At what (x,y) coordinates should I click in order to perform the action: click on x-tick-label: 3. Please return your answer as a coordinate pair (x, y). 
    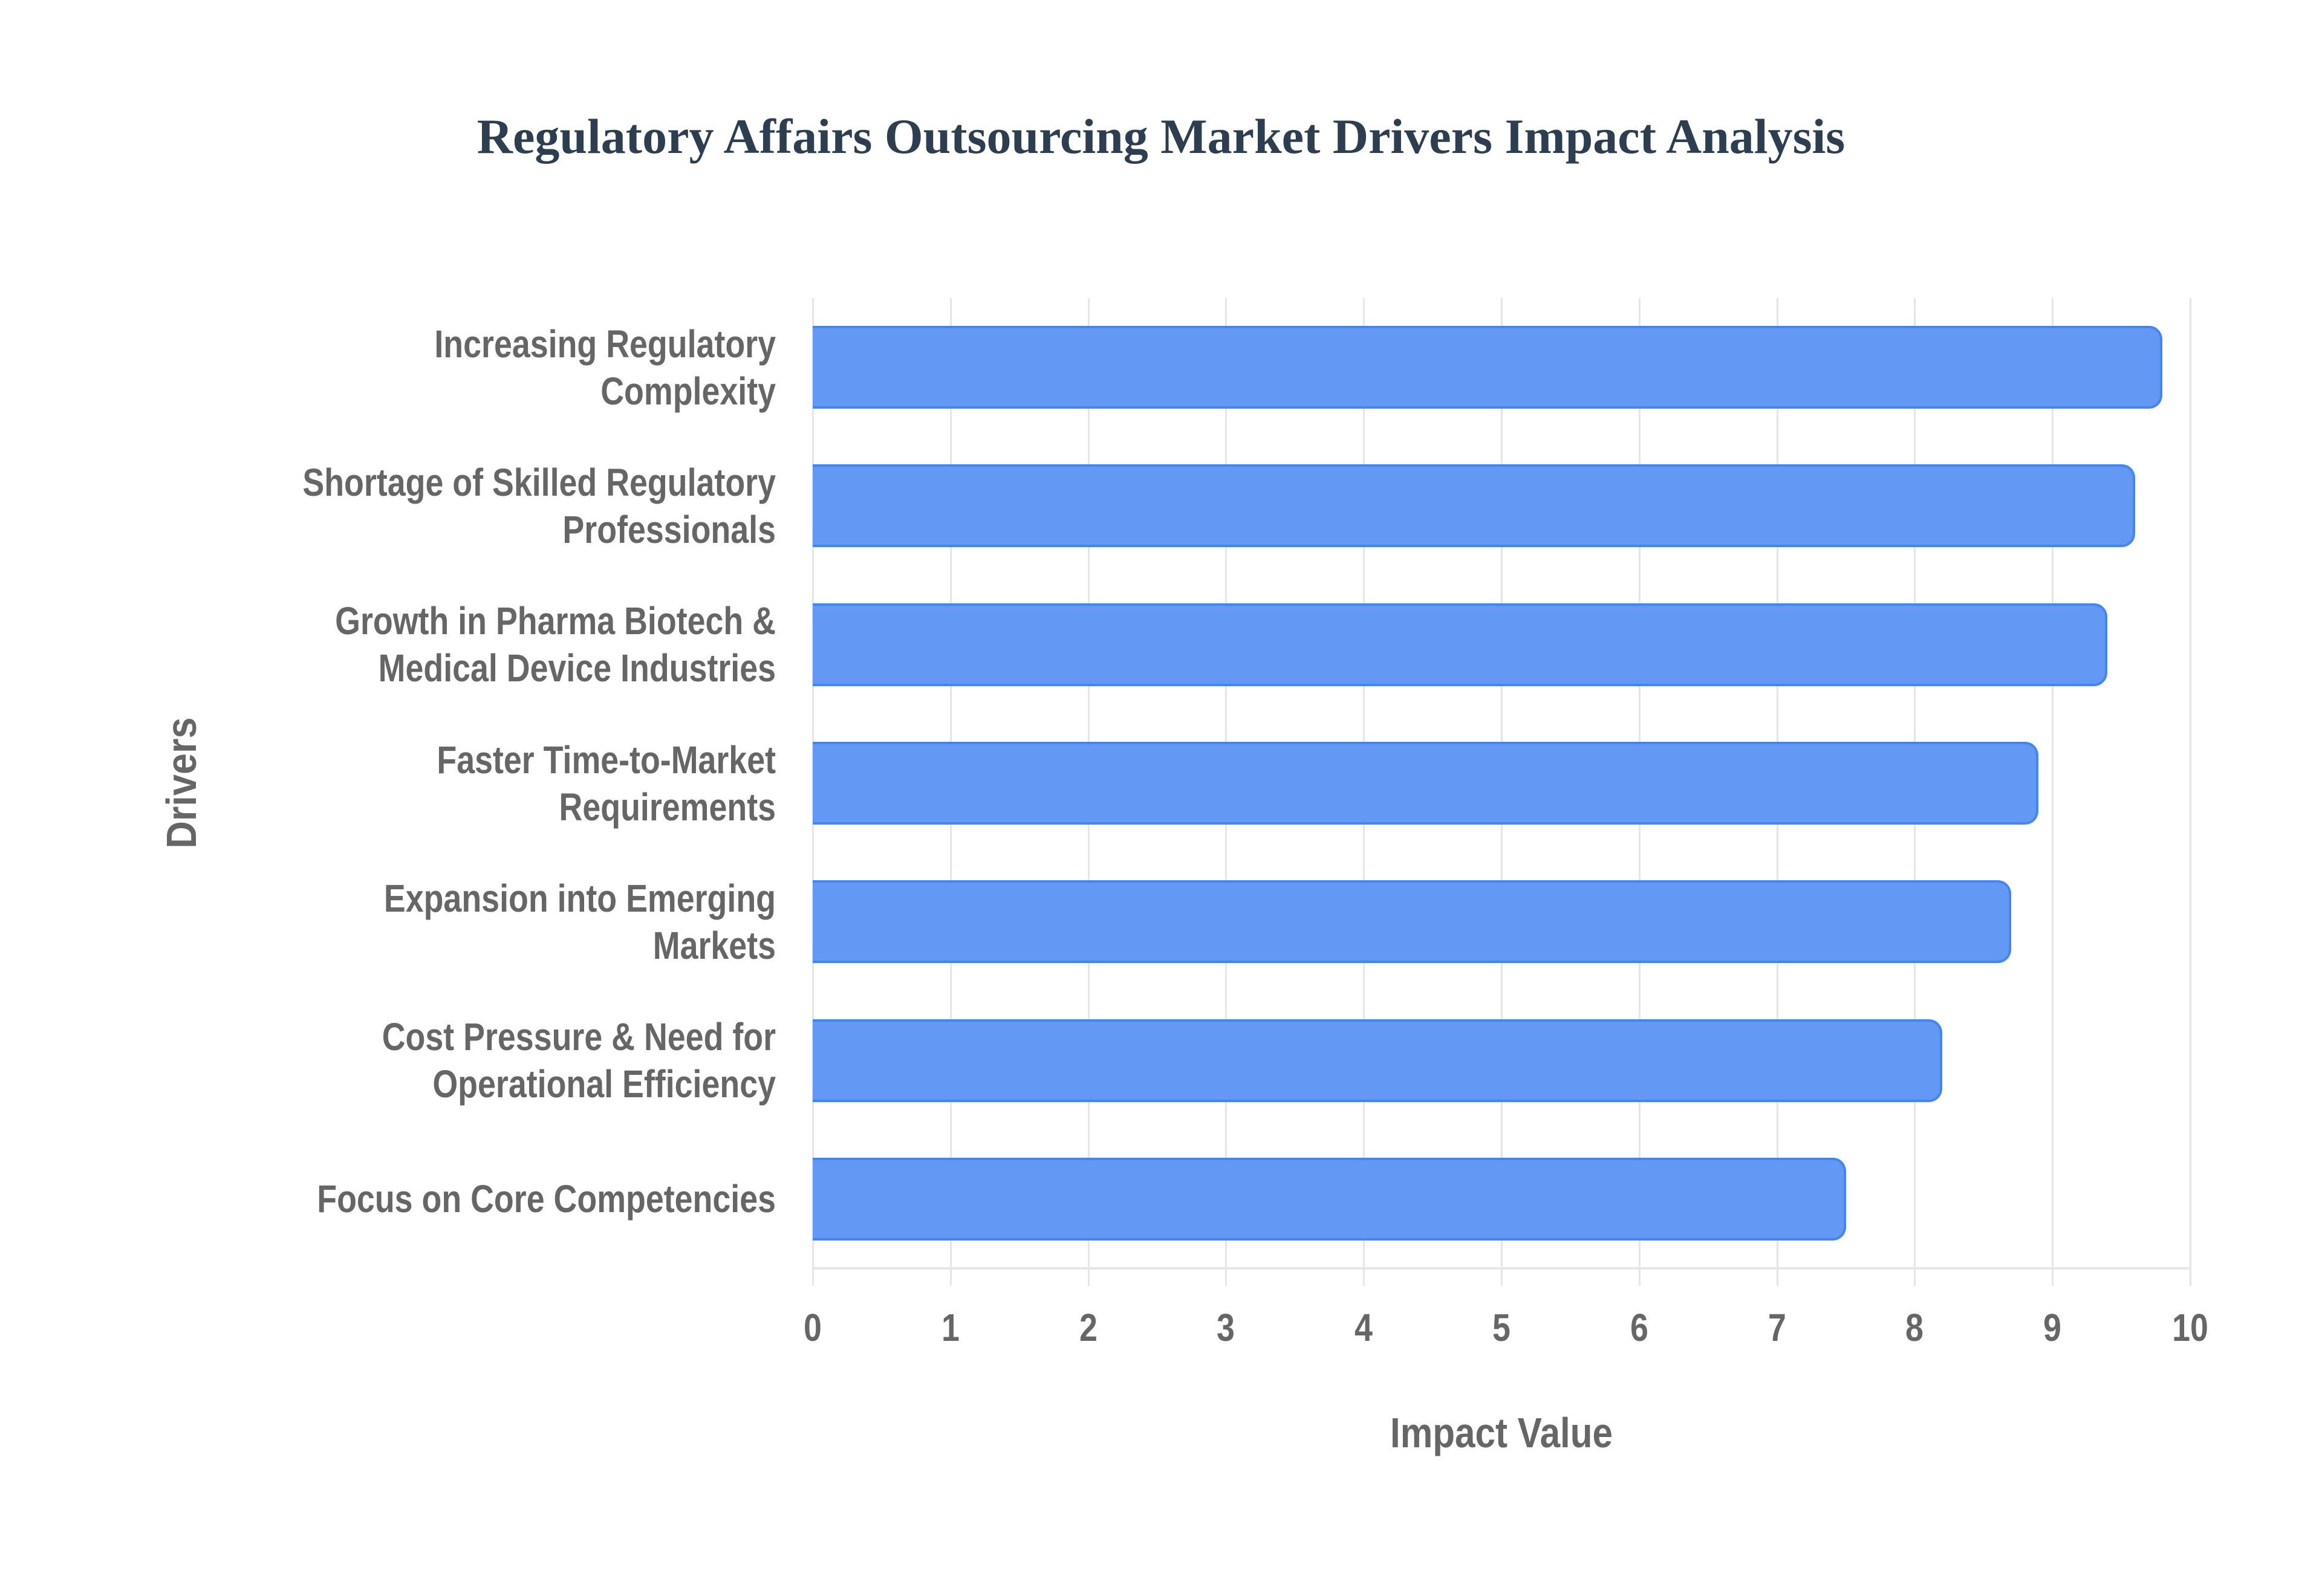
    Looking at the image, I should click on (1226, 1327).